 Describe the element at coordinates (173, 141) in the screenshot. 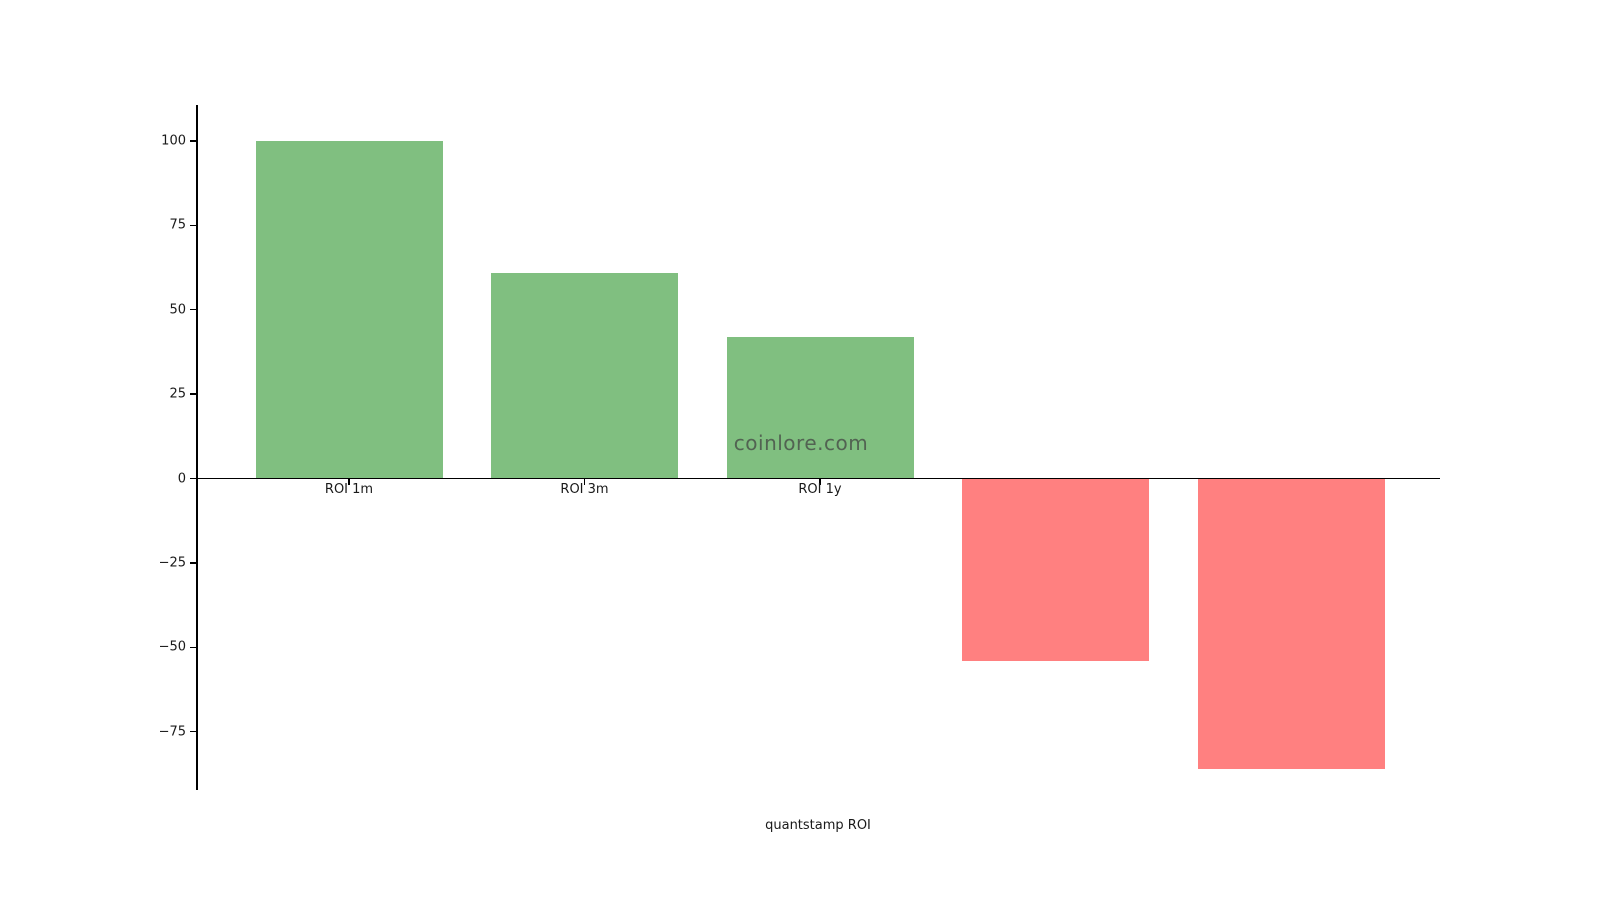

I see `y-tick-label: 100` at that location.